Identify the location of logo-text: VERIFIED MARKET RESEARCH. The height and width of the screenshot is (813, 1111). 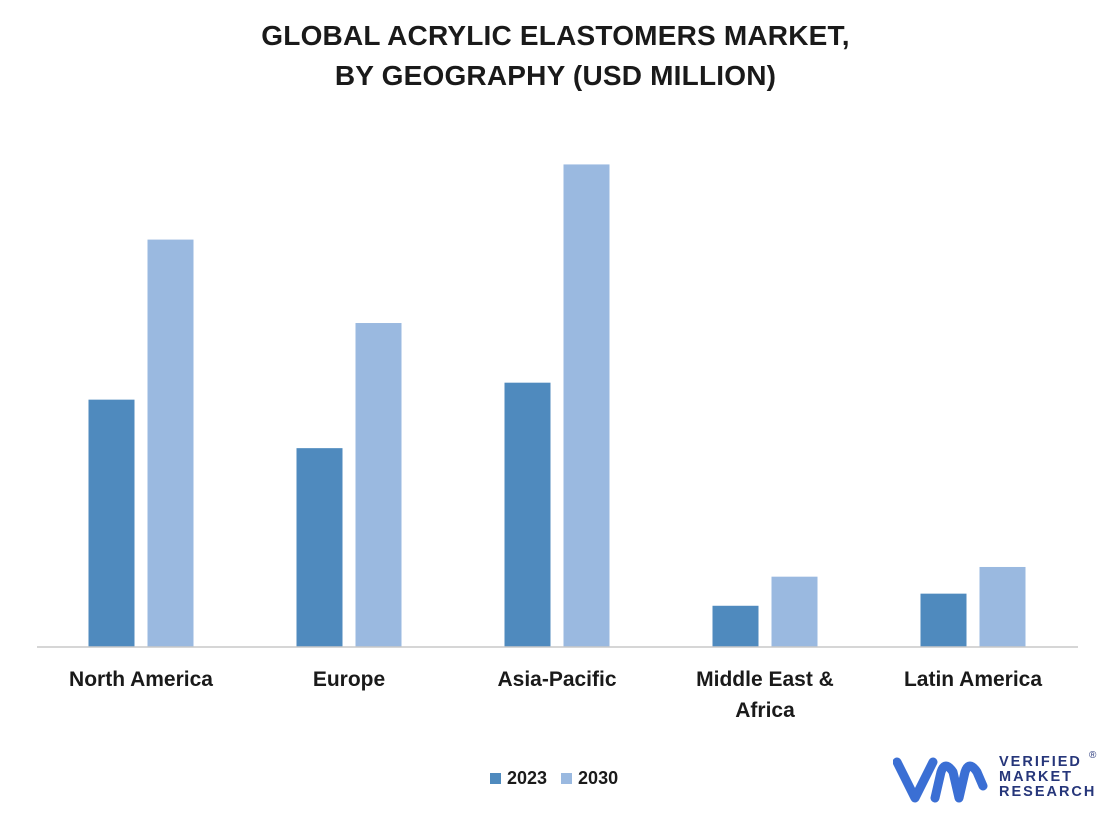
(1047, 777).